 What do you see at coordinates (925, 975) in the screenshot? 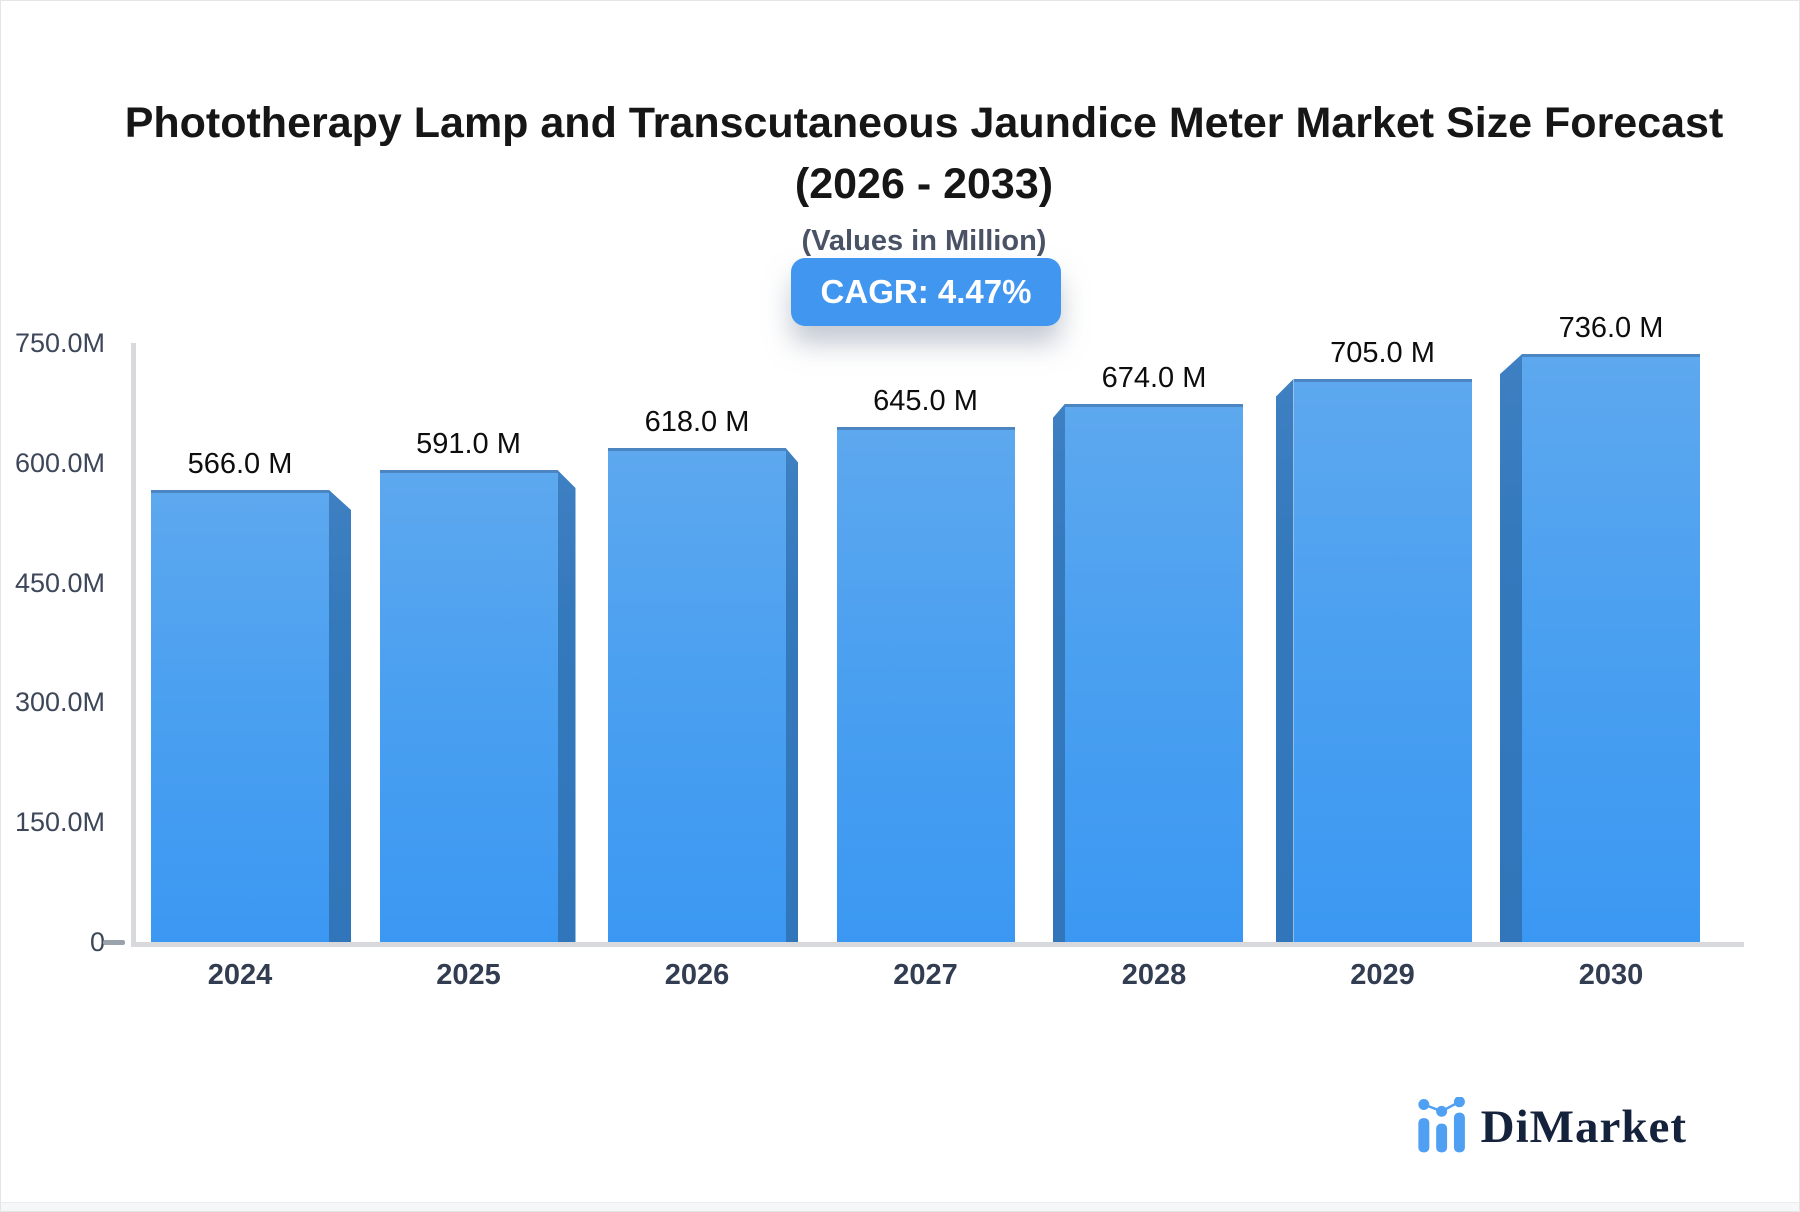
I see `x-axis-label: 2027` at bounding box center [925, 975].